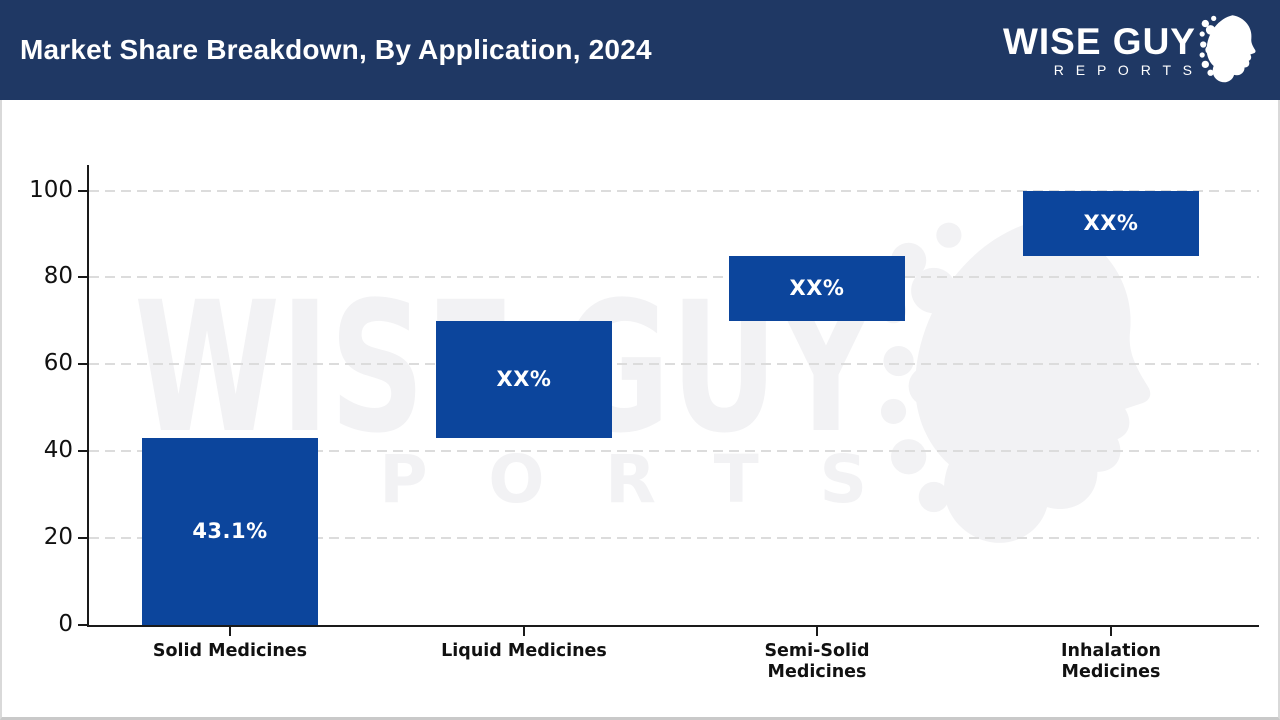 Image resolution: width=1280 pixels, height=720 pixels. Describe the element at coordinates (58, 276) in the screenshot. I see `y-tick-label-80: 80` at that location.